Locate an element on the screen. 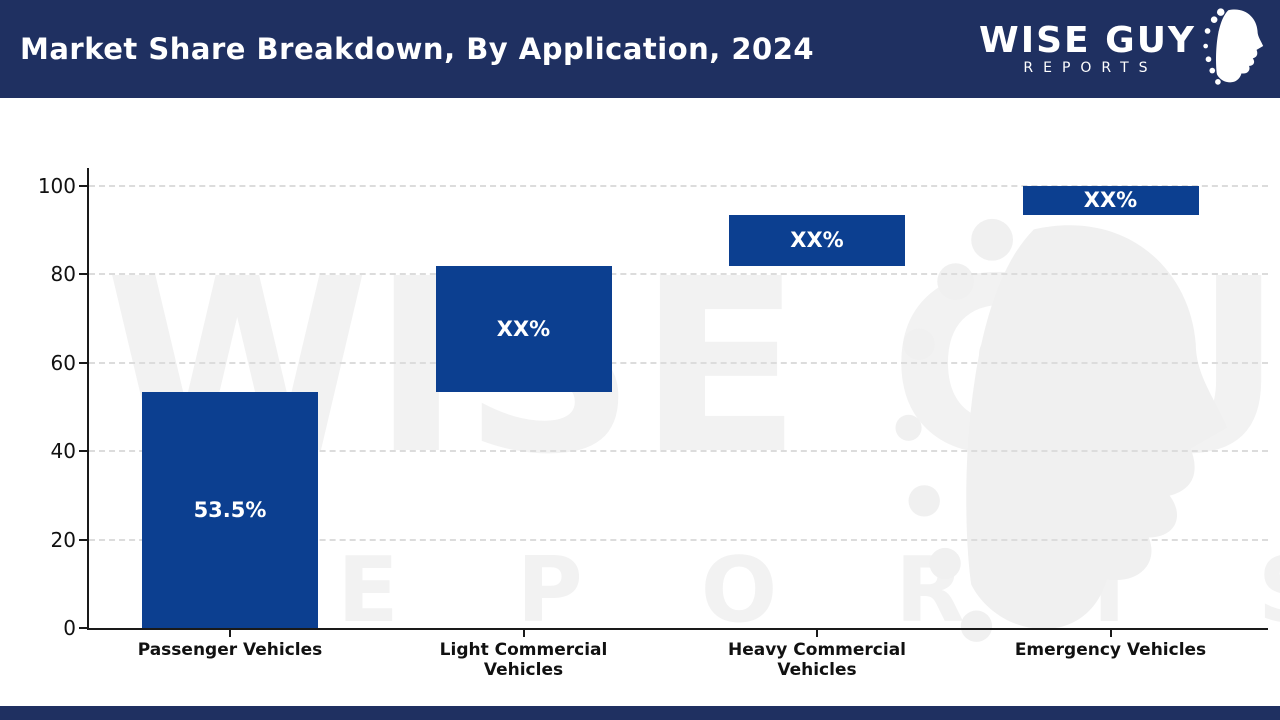 The image size is (1280, 720). brand-logo-text: WISE GUY REPORTS is located at coordinates (1087, 48).